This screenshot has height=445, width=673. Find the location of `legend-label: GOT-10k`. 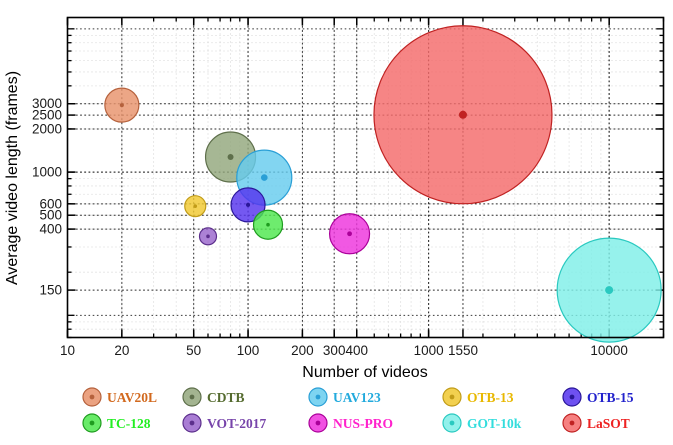

legend-label: GOT-10k is located at coordinates (494, 423).